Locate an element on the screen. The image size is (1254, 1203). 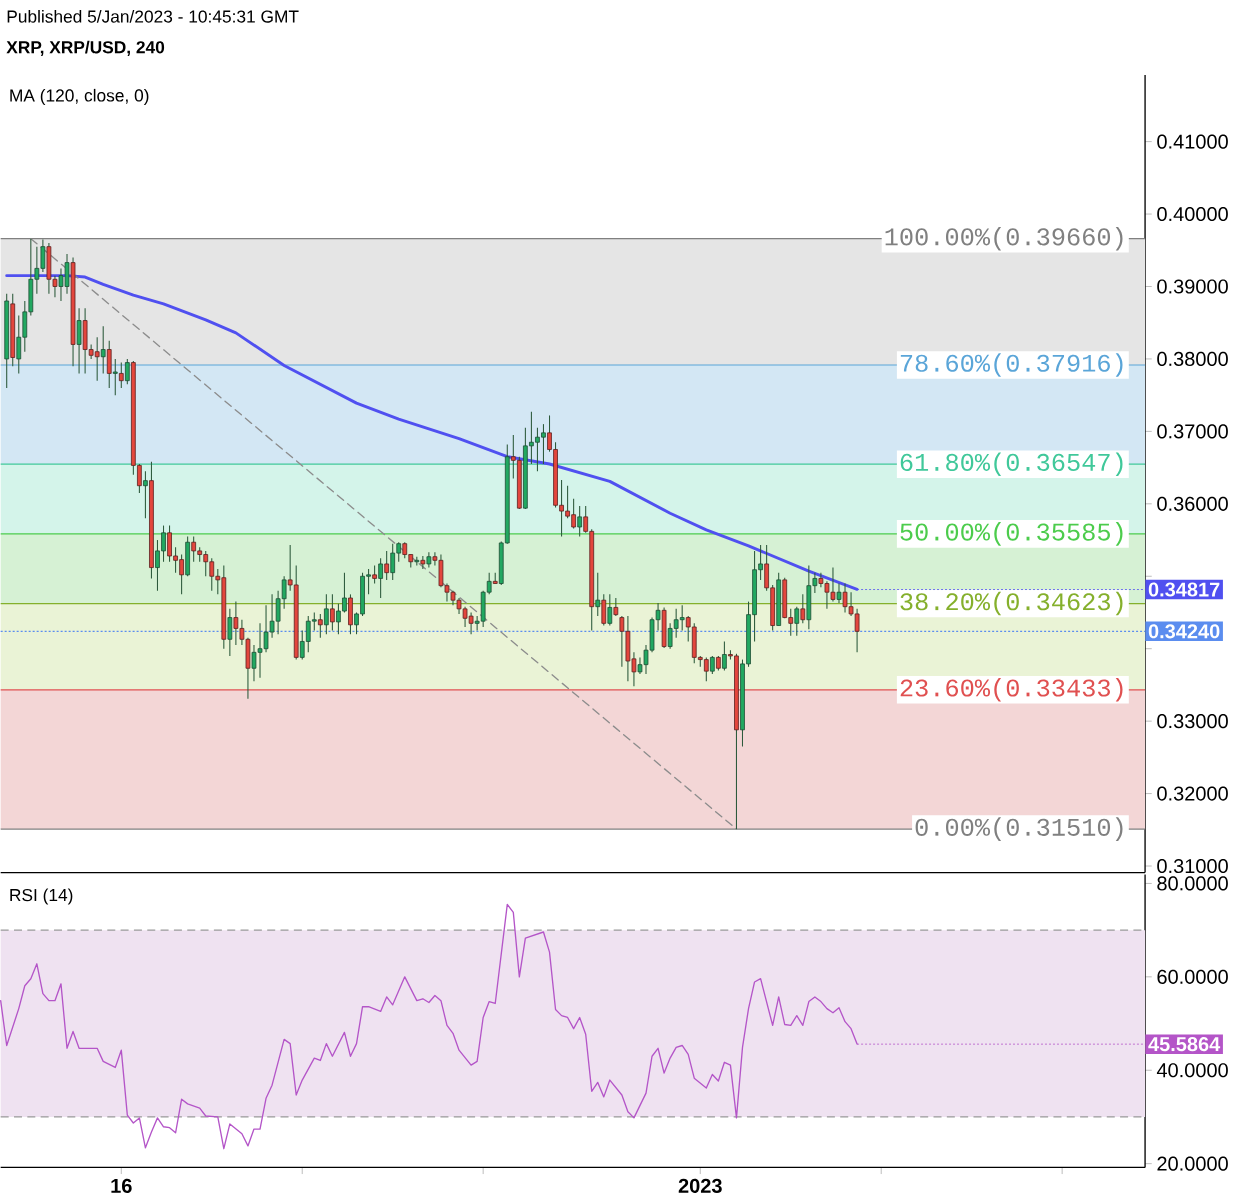
ref-line-label: 100.00%(0.39660) is located at coordinates (1004, 238).